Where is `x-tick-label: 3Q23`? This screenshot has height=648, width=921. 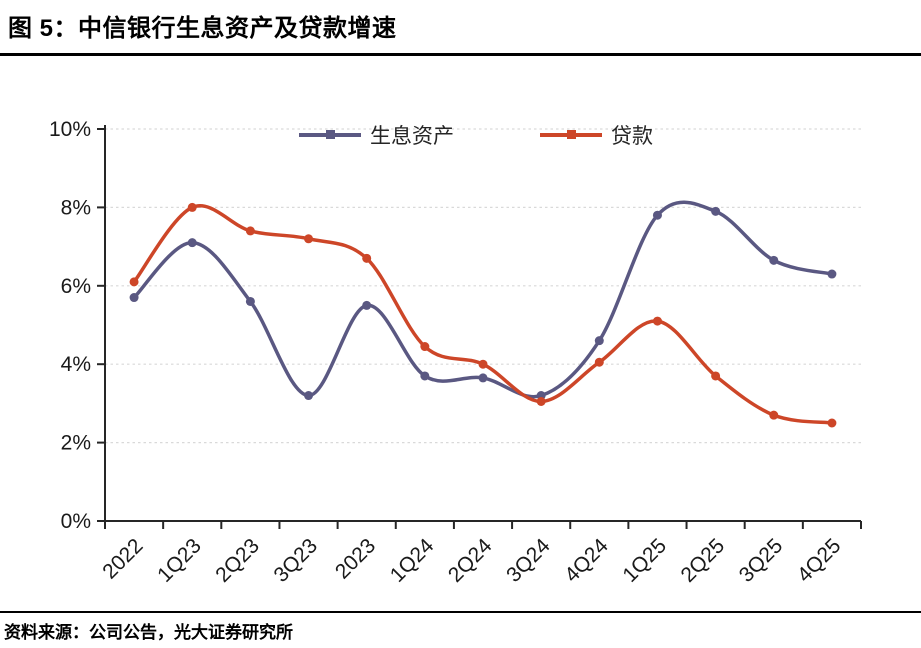
x-tick-label: 3Q23 is located at coordinates (295, 560).